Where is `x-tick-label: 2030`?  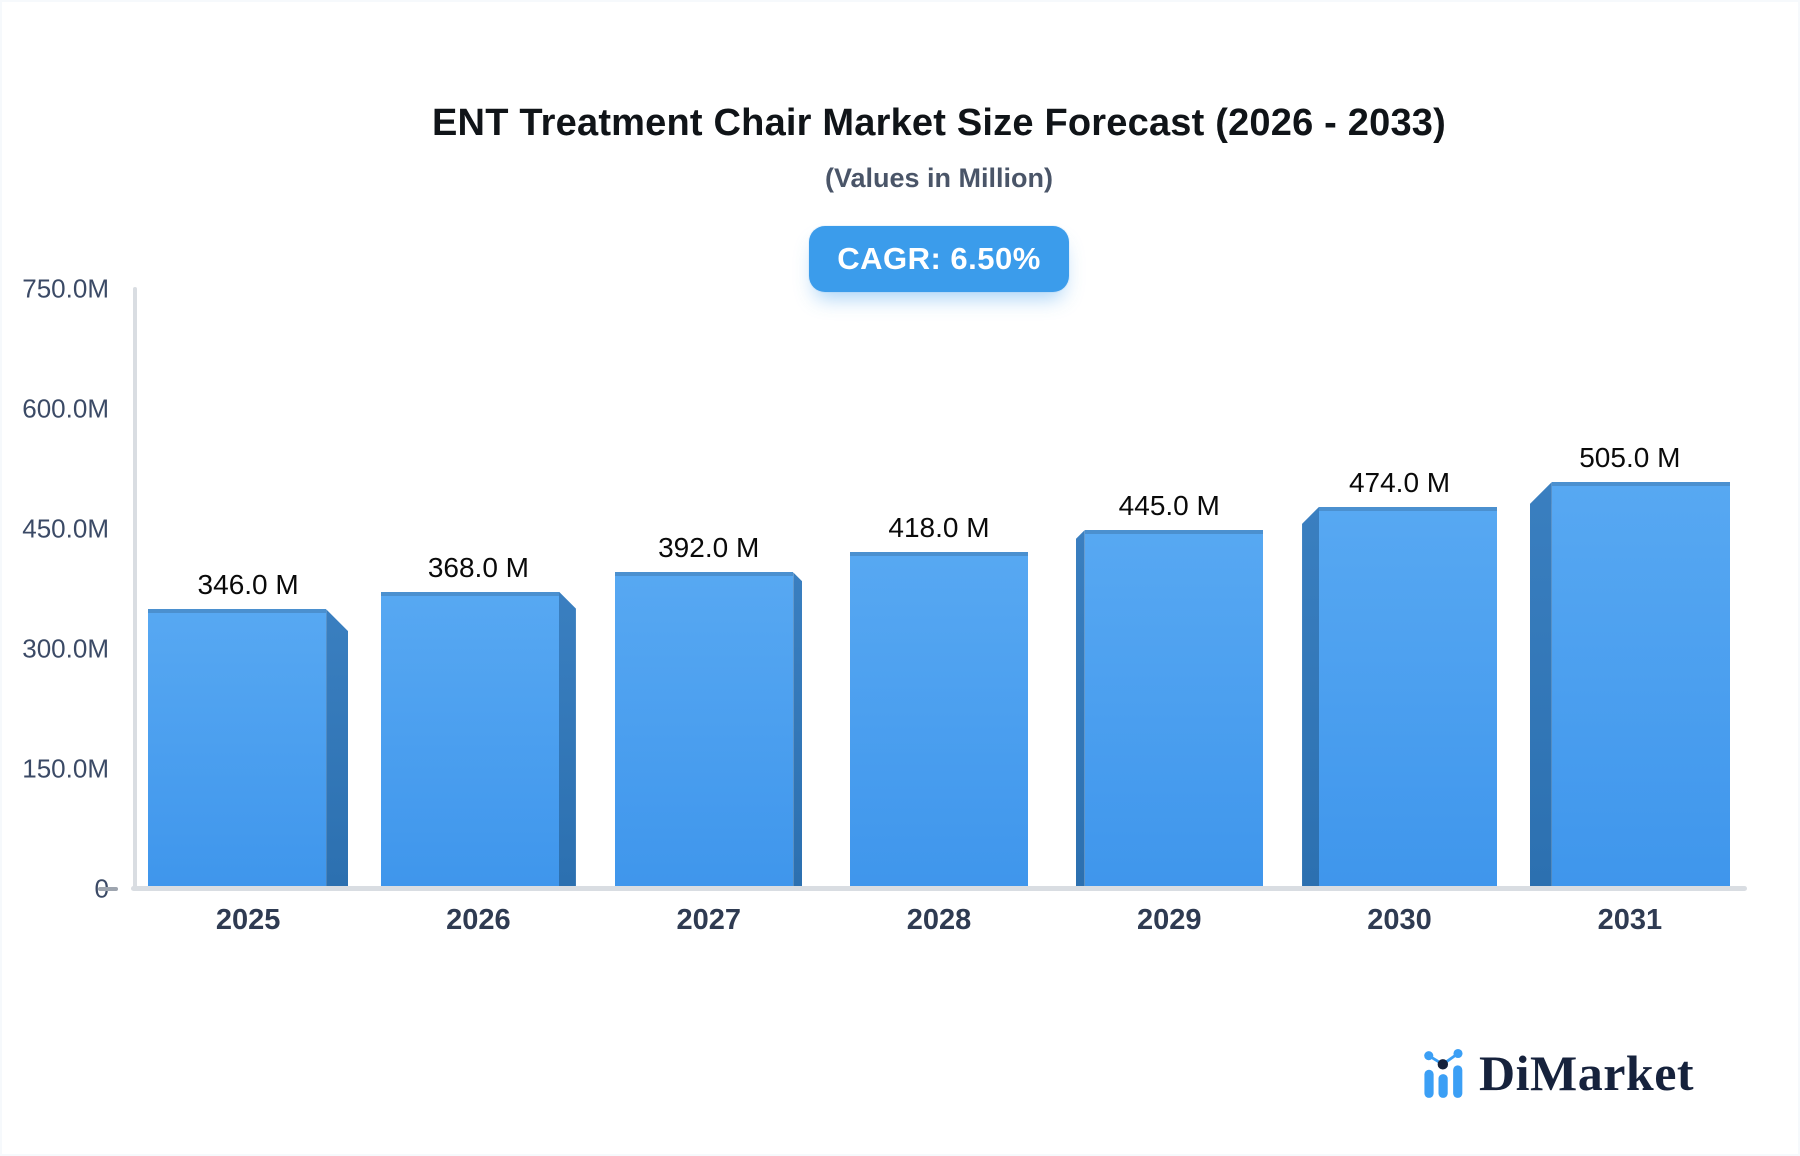 x-tick-label: 2030 is located at coordinates (1399, 920).